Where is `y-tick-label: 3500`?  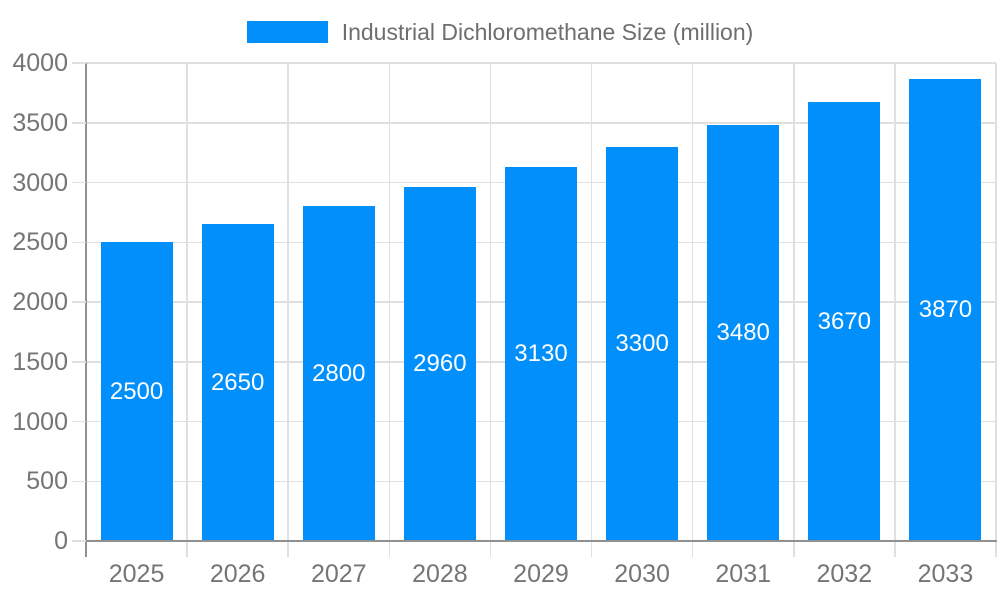 y-tick-label: 3500 is located at coordinates (40, 122).